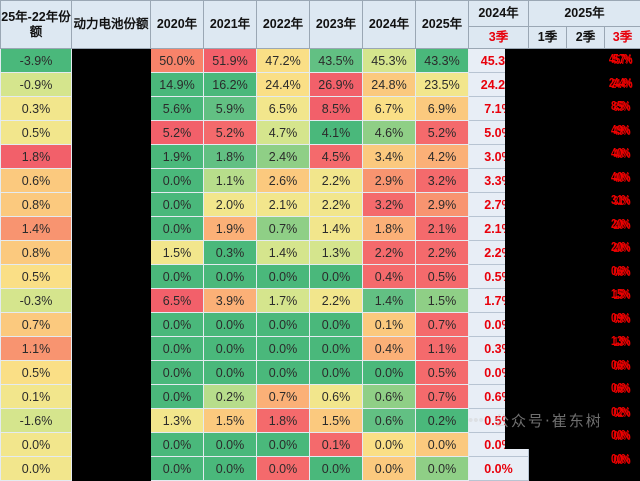 The image size is (640, 481). What do you see at coordinates (36, 229) in the screenshot?
I see `cell-delta-share: 1.4%` at bounding box center [36, 229].